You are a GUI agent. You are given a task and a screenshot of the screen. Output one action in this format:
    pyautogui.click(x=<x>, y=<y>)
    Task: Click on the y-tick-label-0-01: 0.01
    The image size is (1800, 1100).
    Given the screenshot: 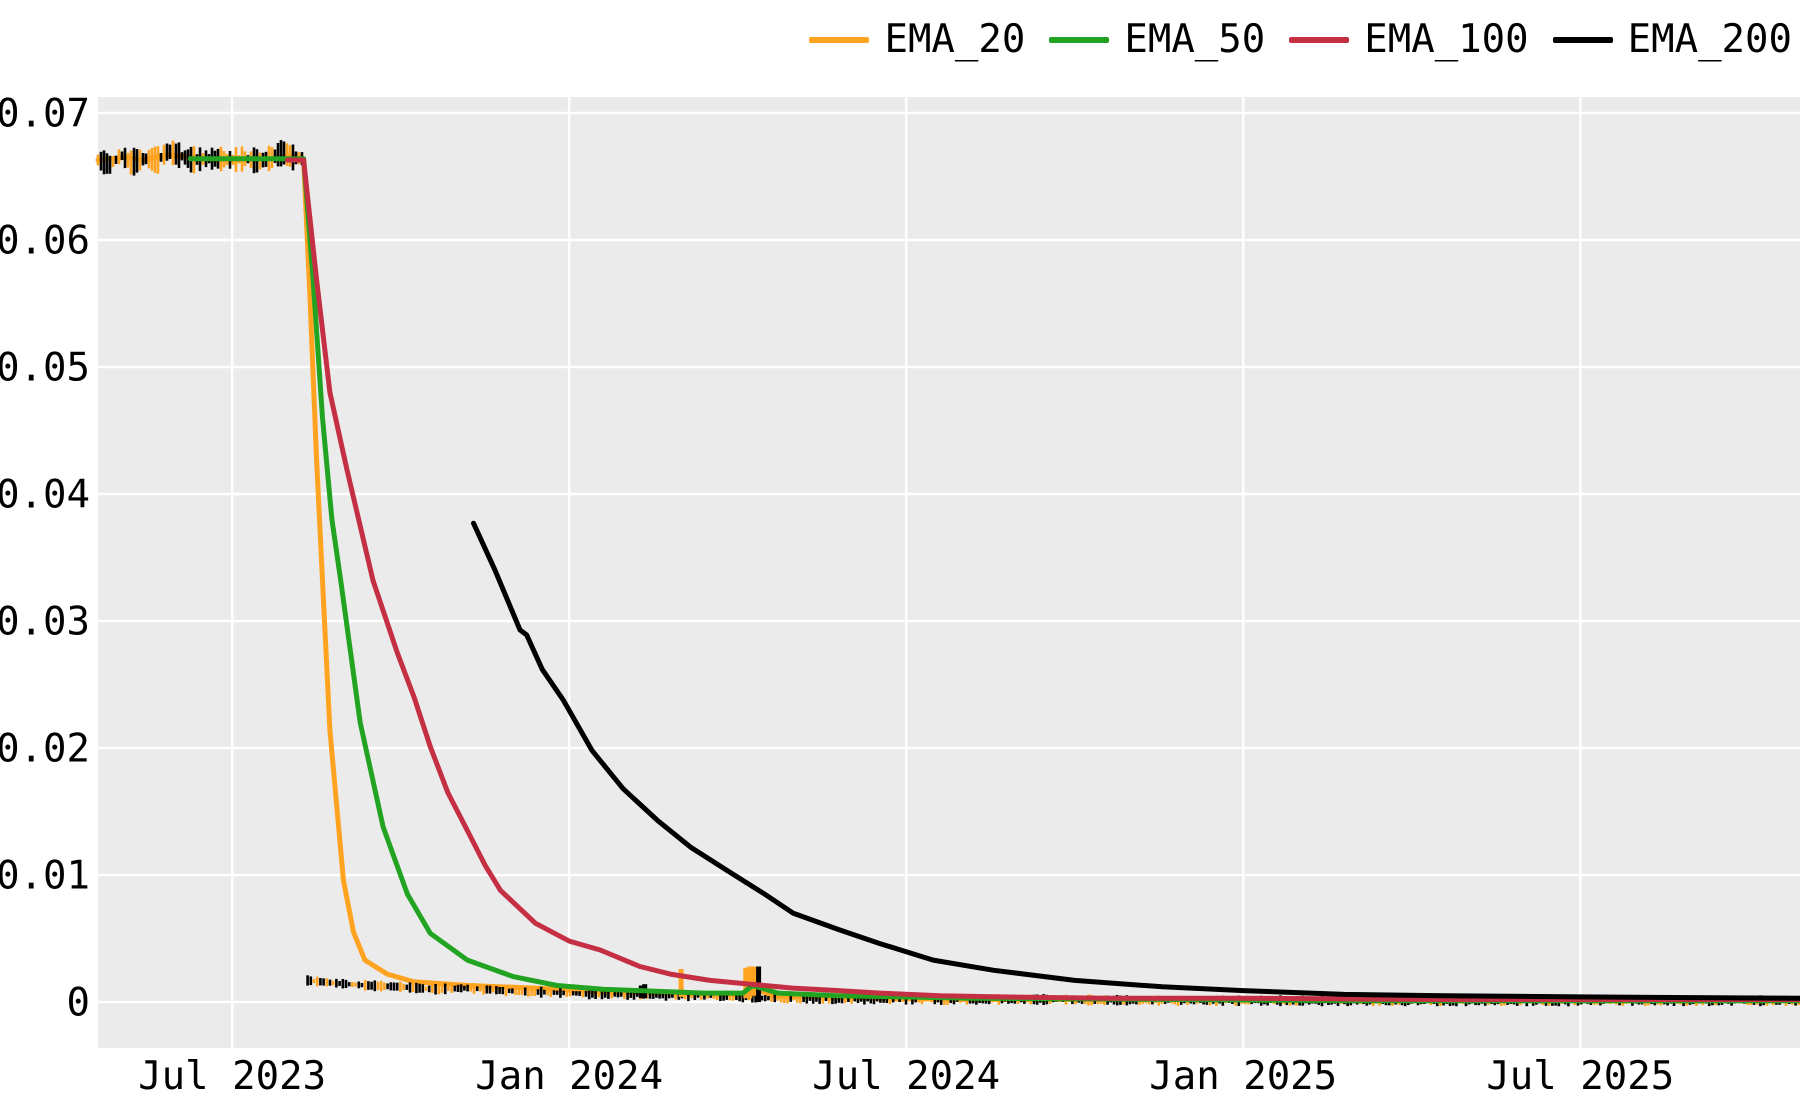 What is the action you would take?
    pyautogui.click(x=45, y=876)
    